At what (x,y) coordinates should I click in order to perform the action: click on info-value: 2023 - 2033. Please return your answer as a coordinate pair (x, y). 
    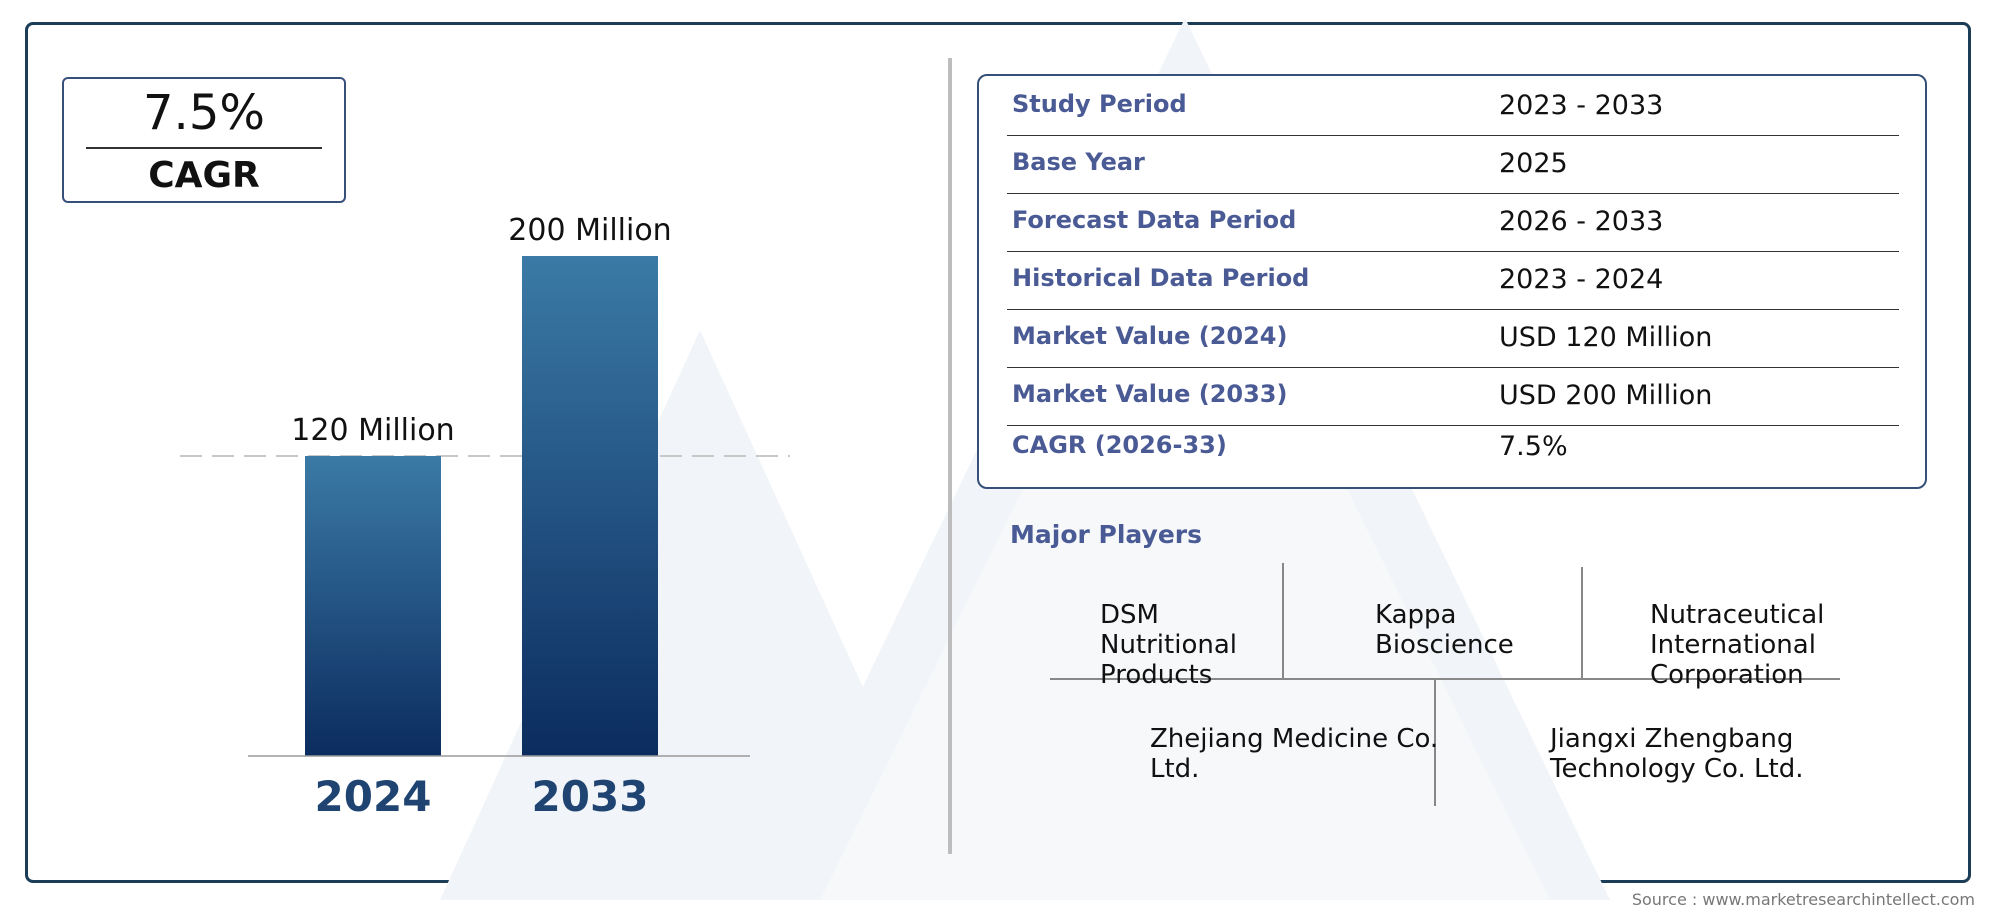
    Looking at the image, I should click on (1581, 105).